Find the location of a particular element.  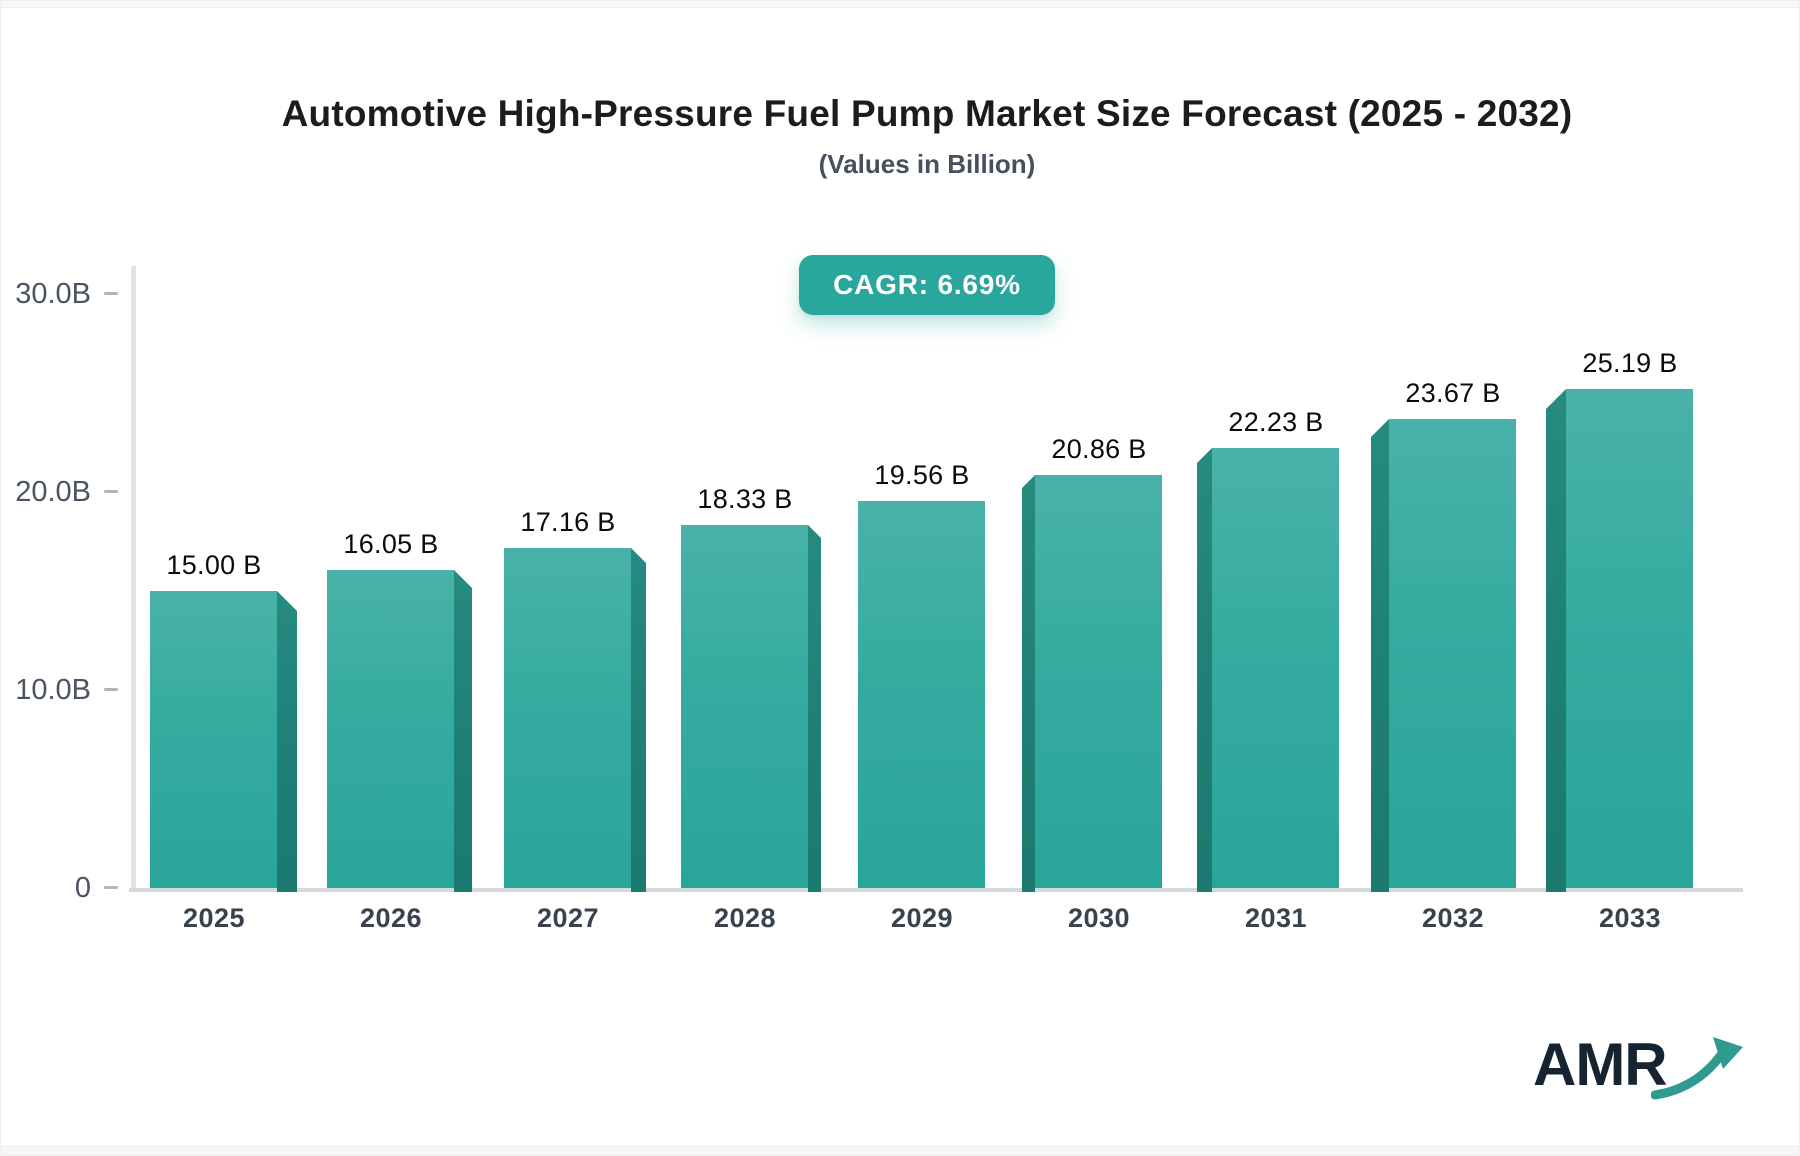

x-axis-label: 2027 is located at coordinates (568, 918).